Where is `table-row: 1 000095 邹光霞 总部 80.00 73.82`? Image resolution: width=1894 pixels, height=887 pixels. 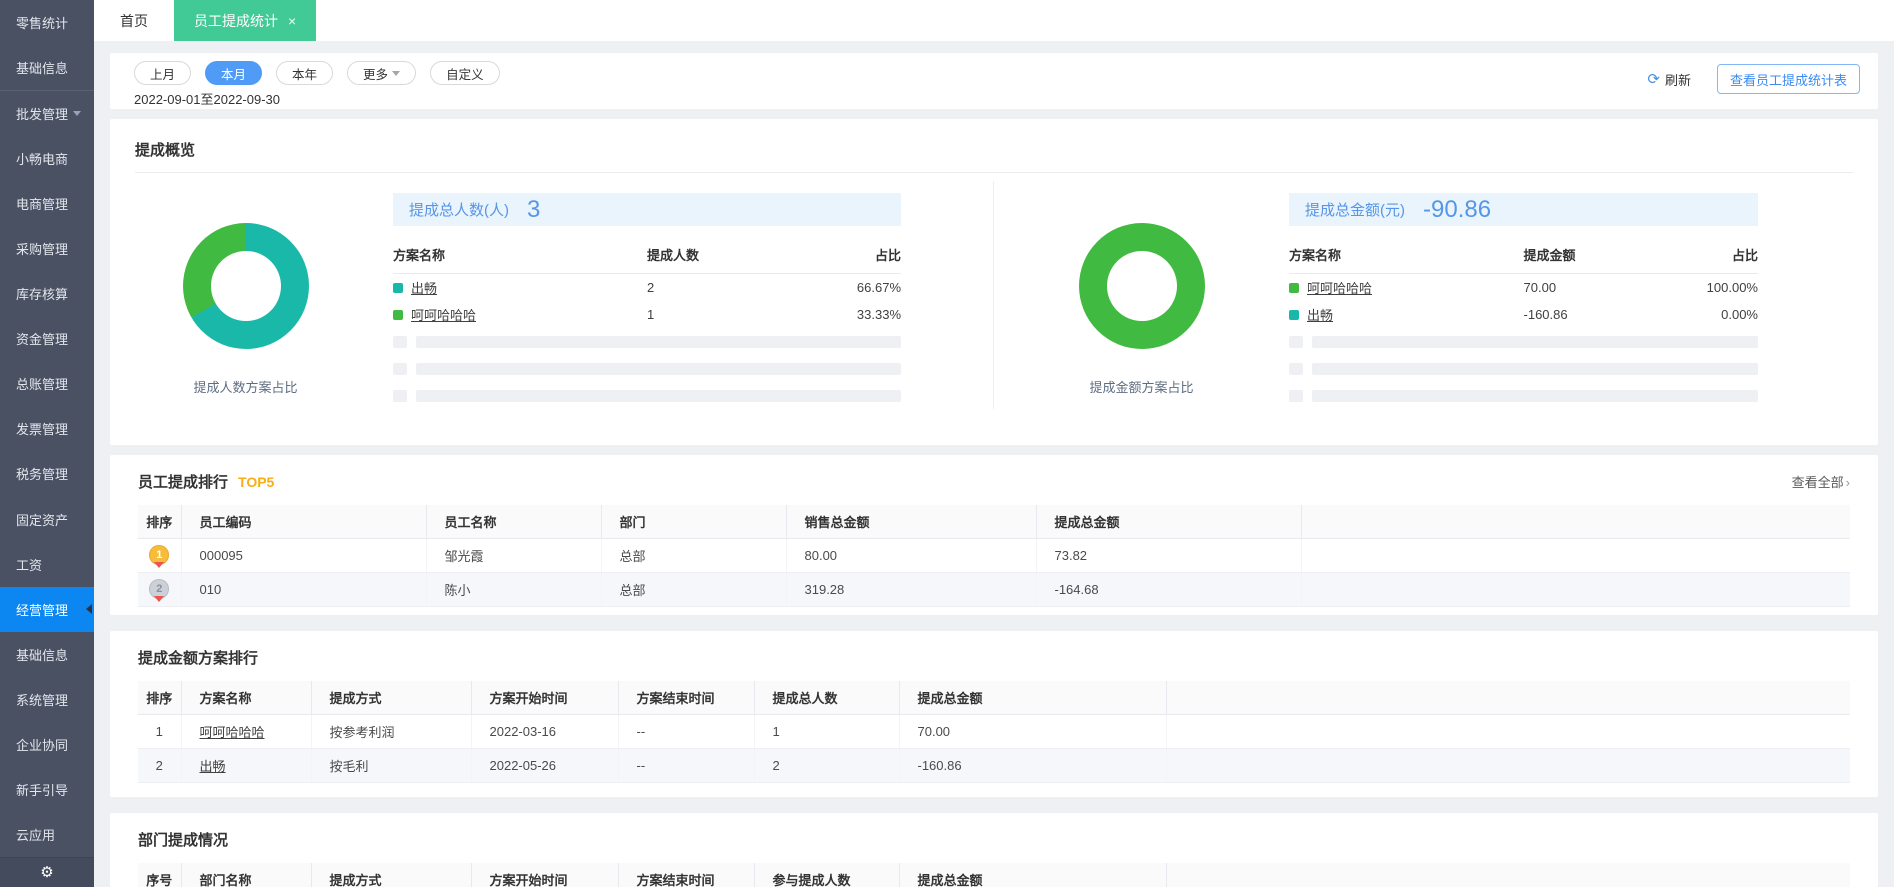 table-row: 1 000095 邹光霞 总部 80.00 73.82 is located at coordinates (994, 555).